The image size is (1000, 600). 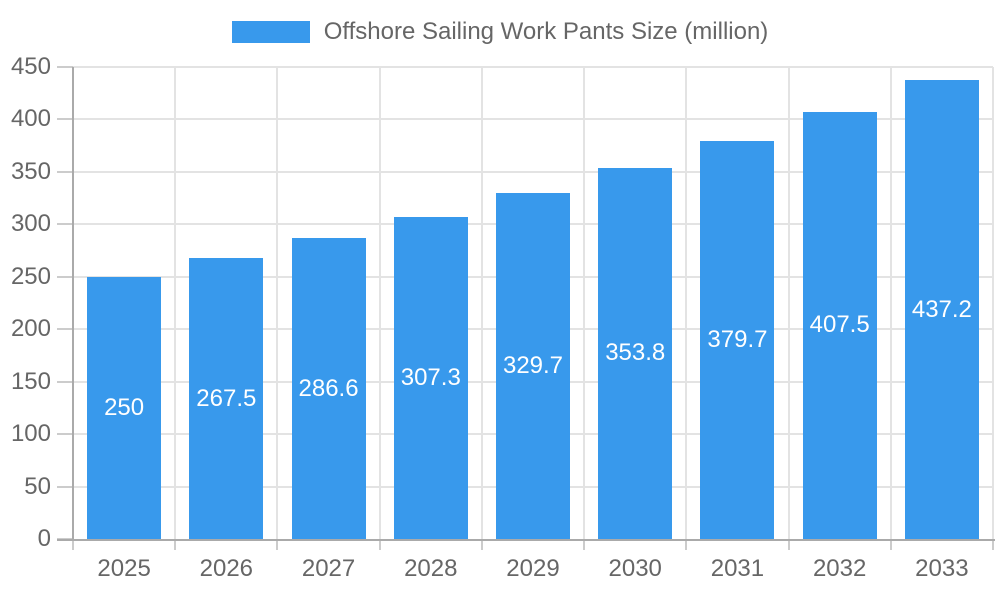 I want to click on x-axis-tick-label: 2025, so click(x=124, y=568).